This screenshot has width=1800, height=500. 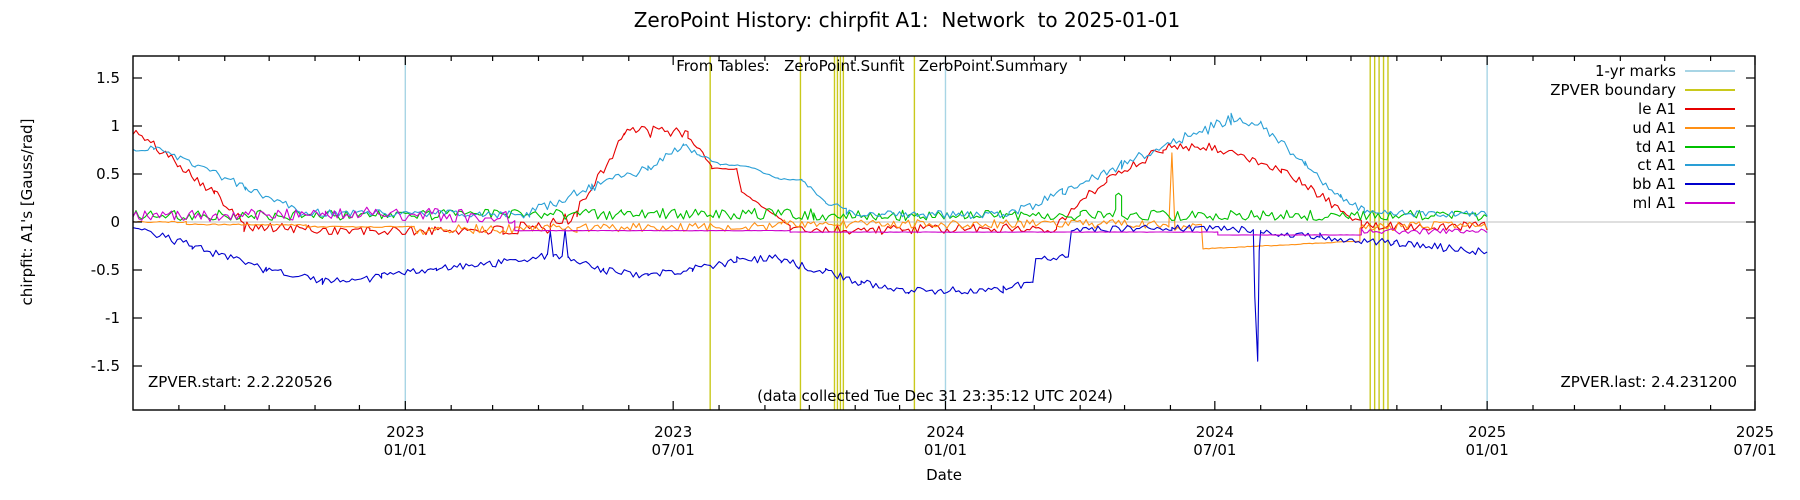 I want to click on legend-item-label: ml A1, so click(x=1654, y=202).